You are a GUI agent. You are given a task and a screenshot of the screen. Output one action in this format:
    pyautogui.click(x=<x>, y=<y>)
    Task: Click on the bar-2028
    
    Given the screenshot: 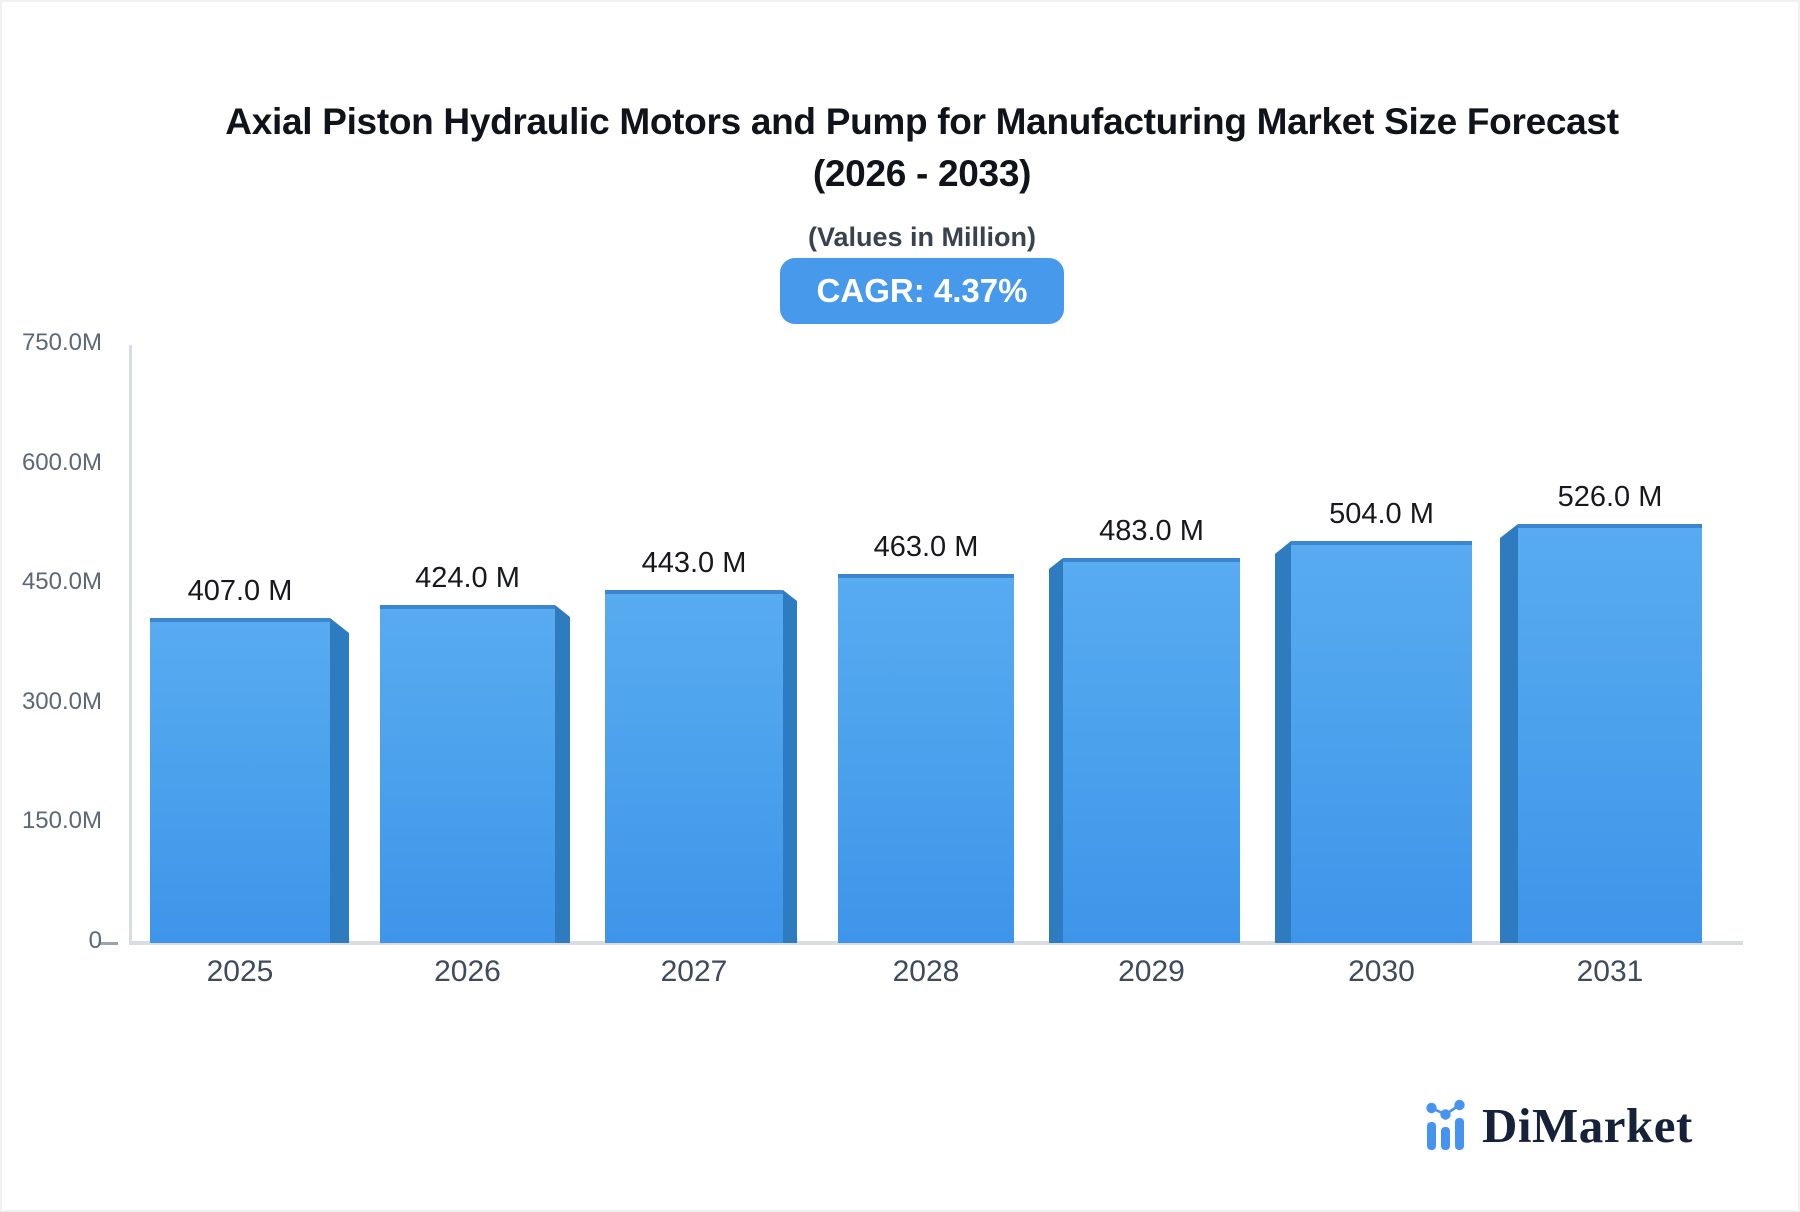 What is the action you would take?
    pyautogui.click(x=926, y=758)
    